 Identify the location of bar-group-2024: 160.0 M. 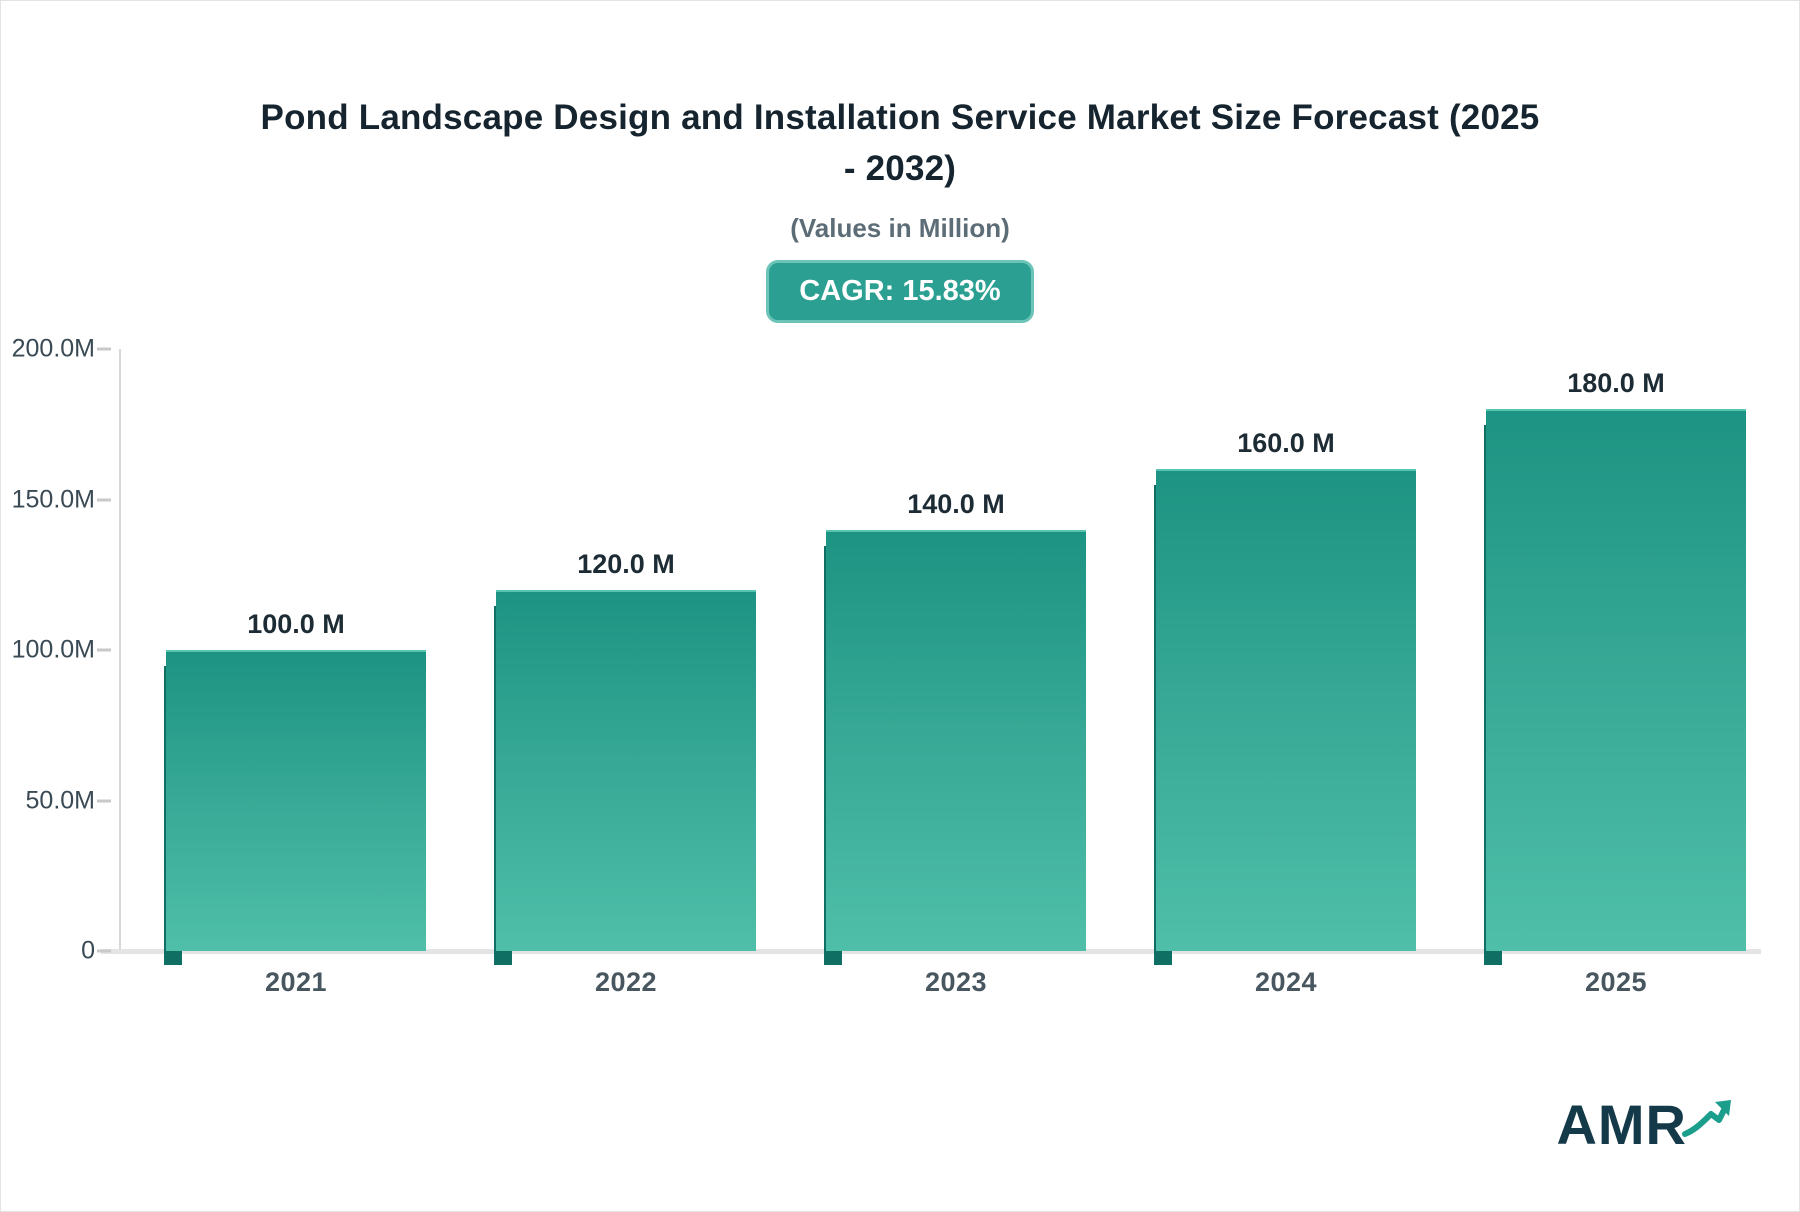
(1285, 696).